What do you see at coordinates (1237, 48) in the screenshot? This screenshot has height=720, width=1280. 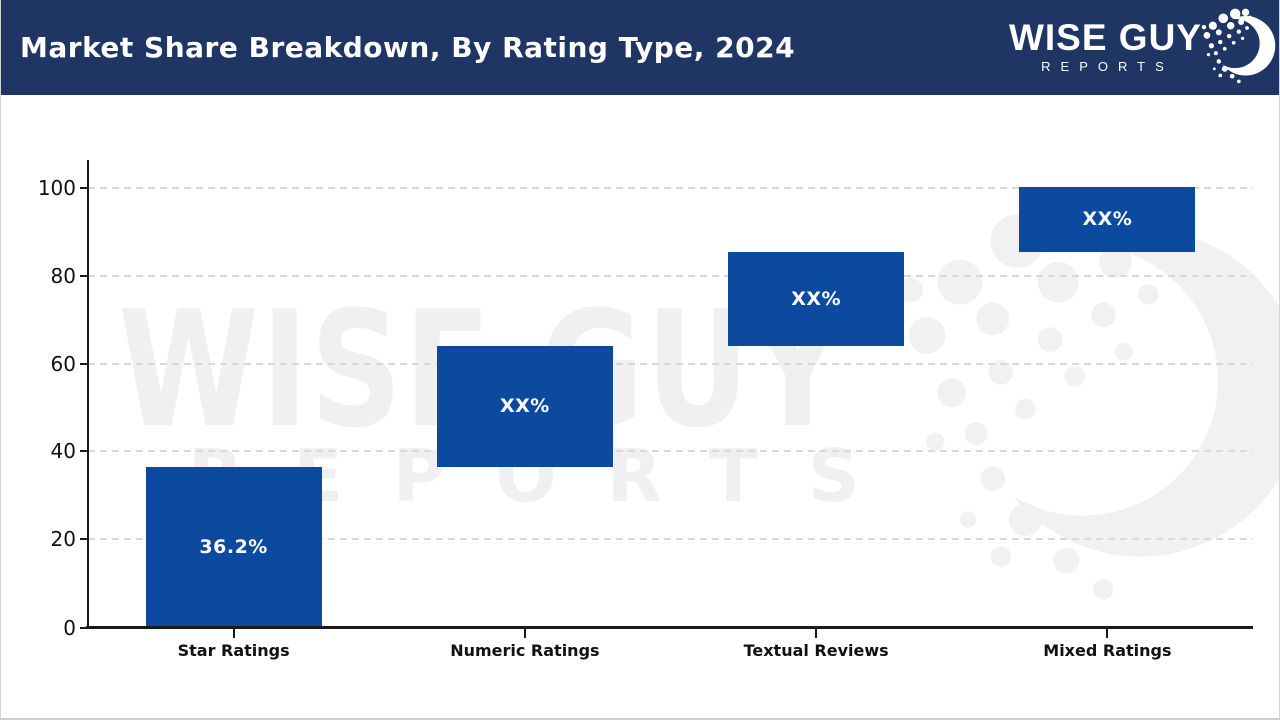 I see `brand-head-icon` at bounding box center [1237, 48].